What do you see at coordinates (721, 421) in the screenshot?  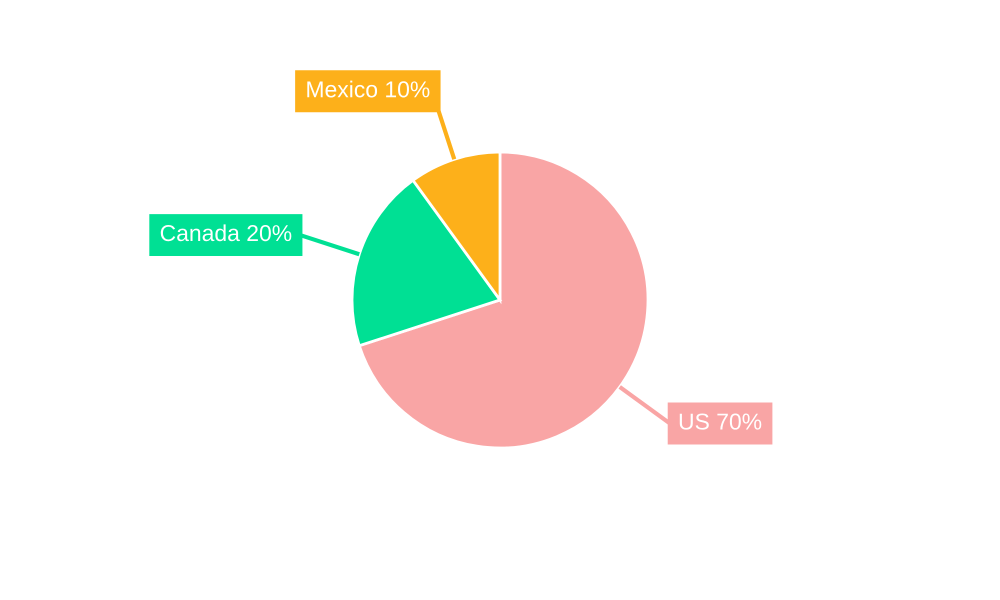 I see `slice-label: US 70%` at bounding box center [721, 421].